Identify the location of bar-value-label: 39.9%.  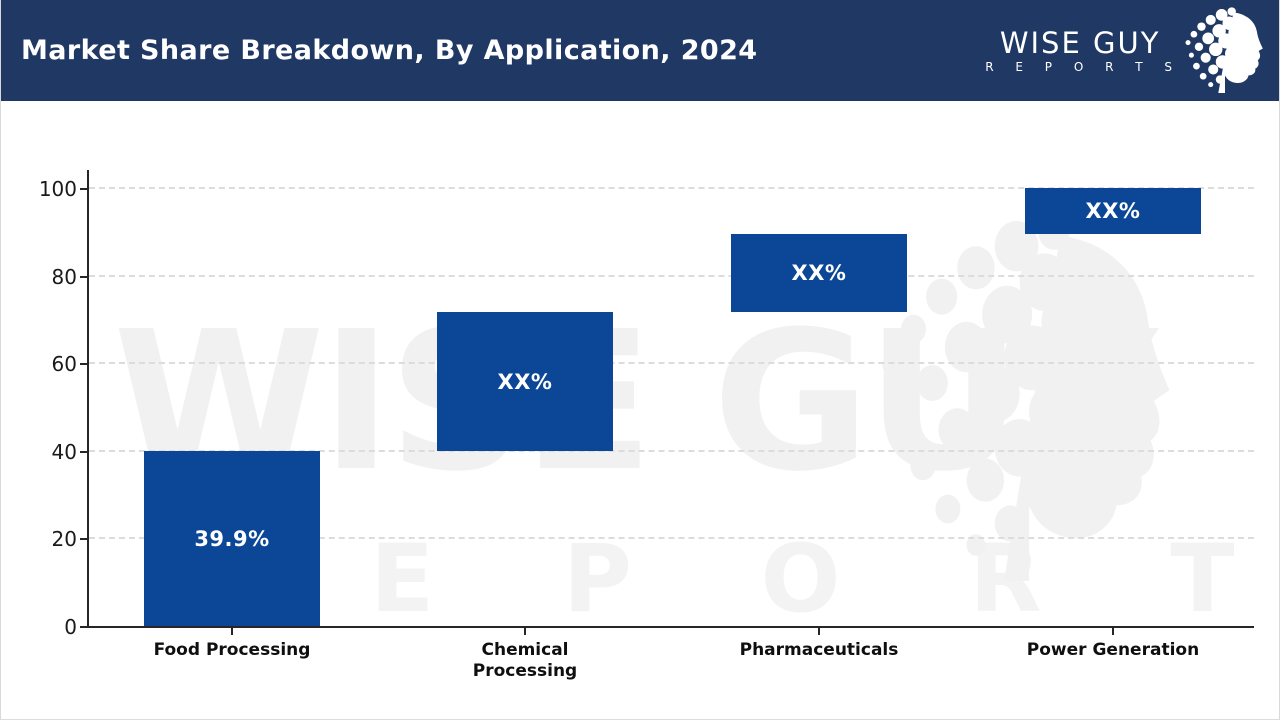
(232, 538).